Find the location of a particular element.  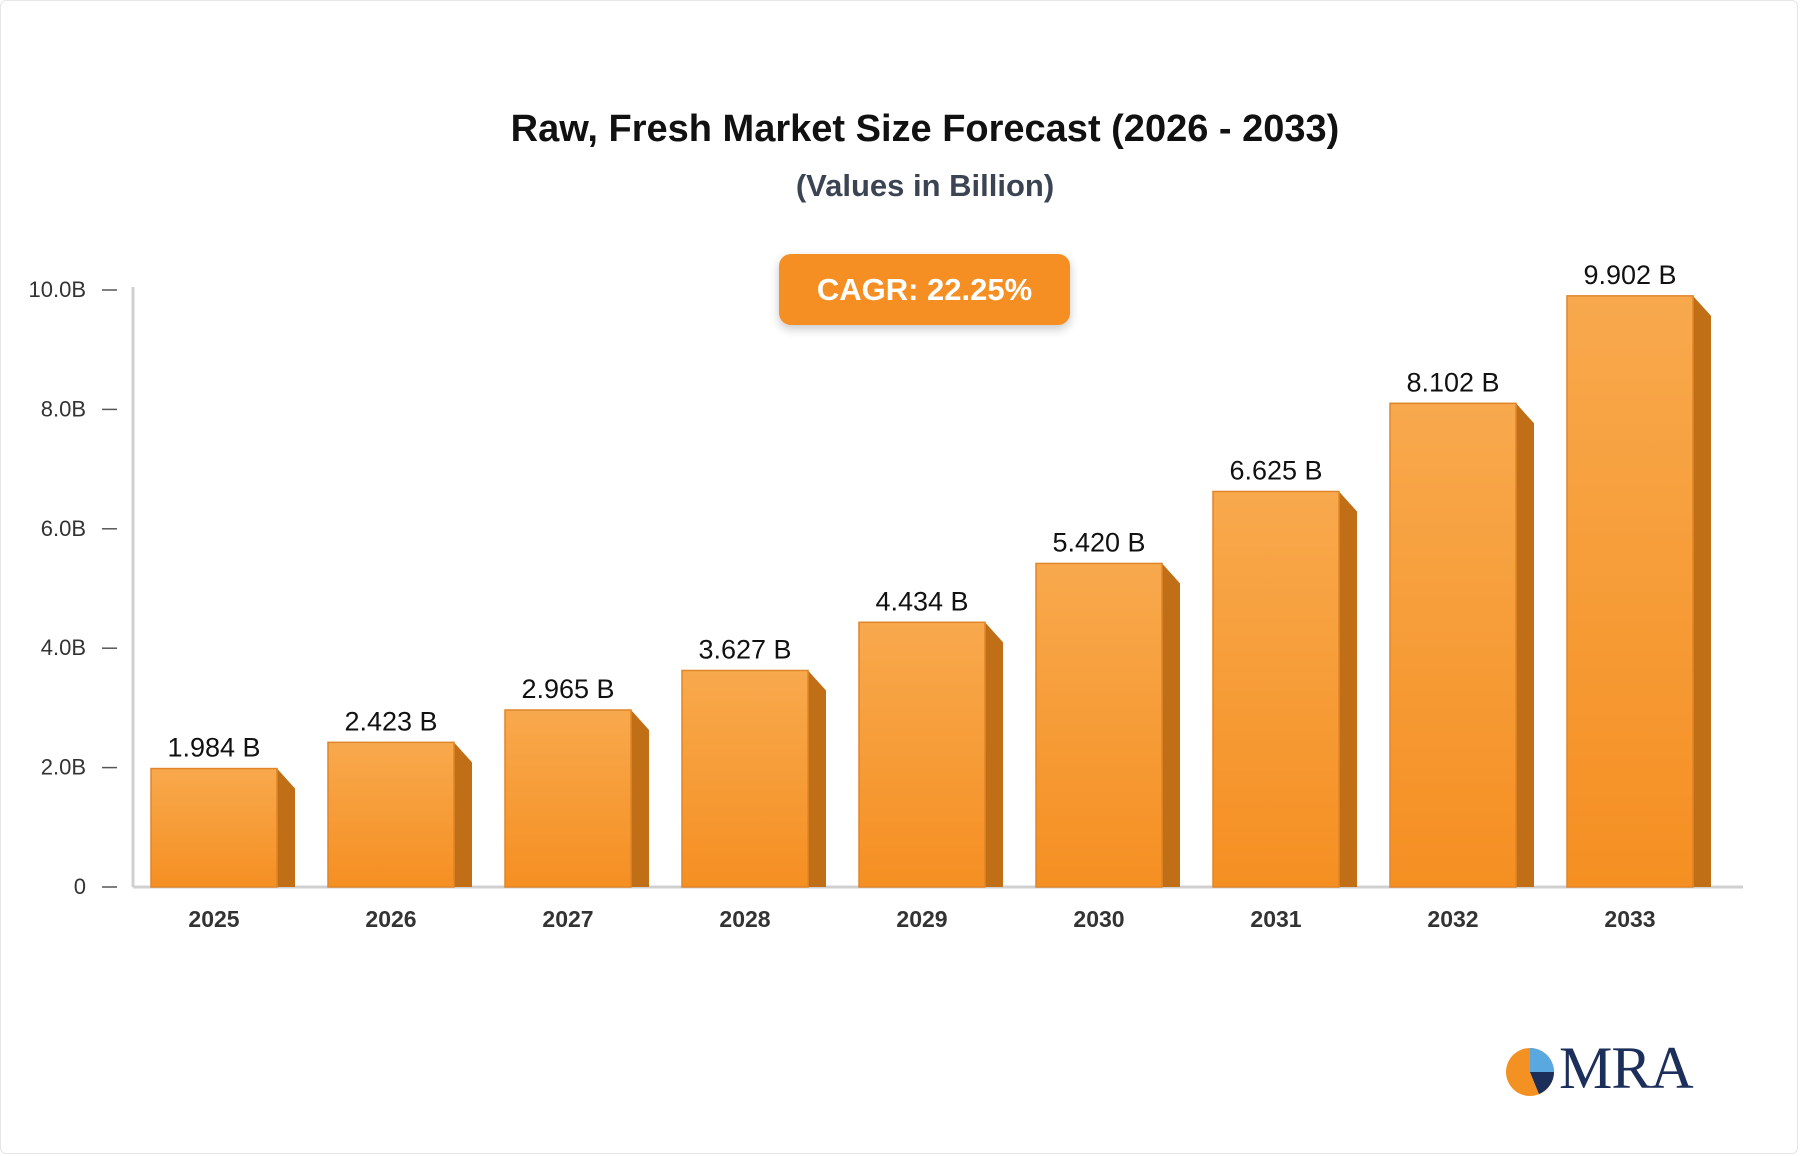

logo-text: MRA is located at coordinates (1626, 1068).